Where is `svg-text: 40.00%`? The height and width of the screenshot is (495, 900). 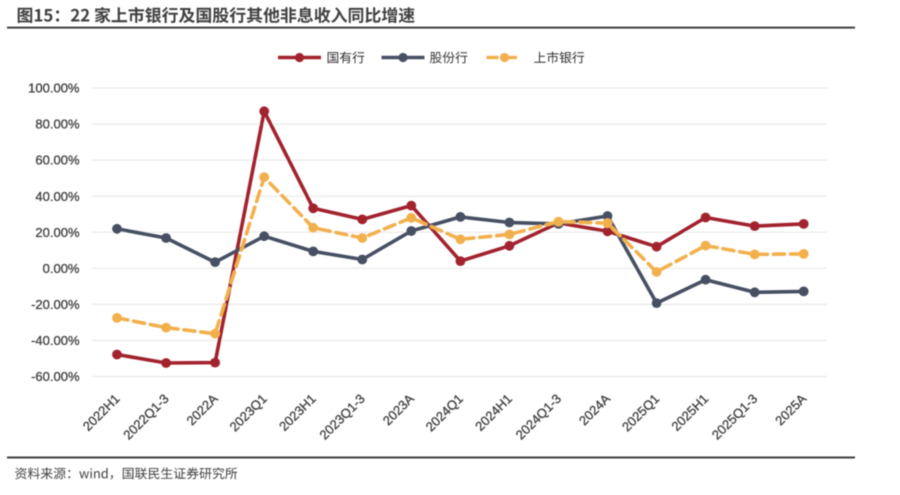
svg-text: 40.00% is located at coordinates (57, 196).